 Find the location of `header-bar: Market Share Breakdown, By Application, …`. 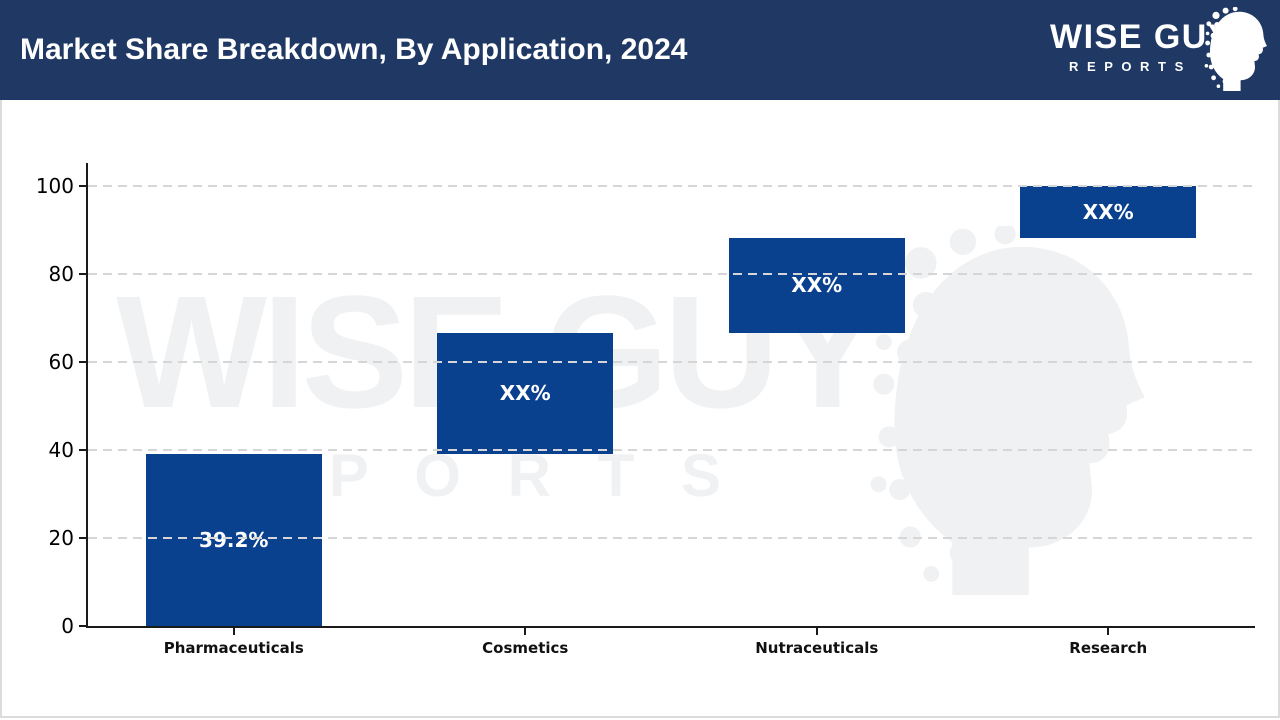

header-bar: Market Share Breakdown, By Application, … is located at coordinates (640, 50).